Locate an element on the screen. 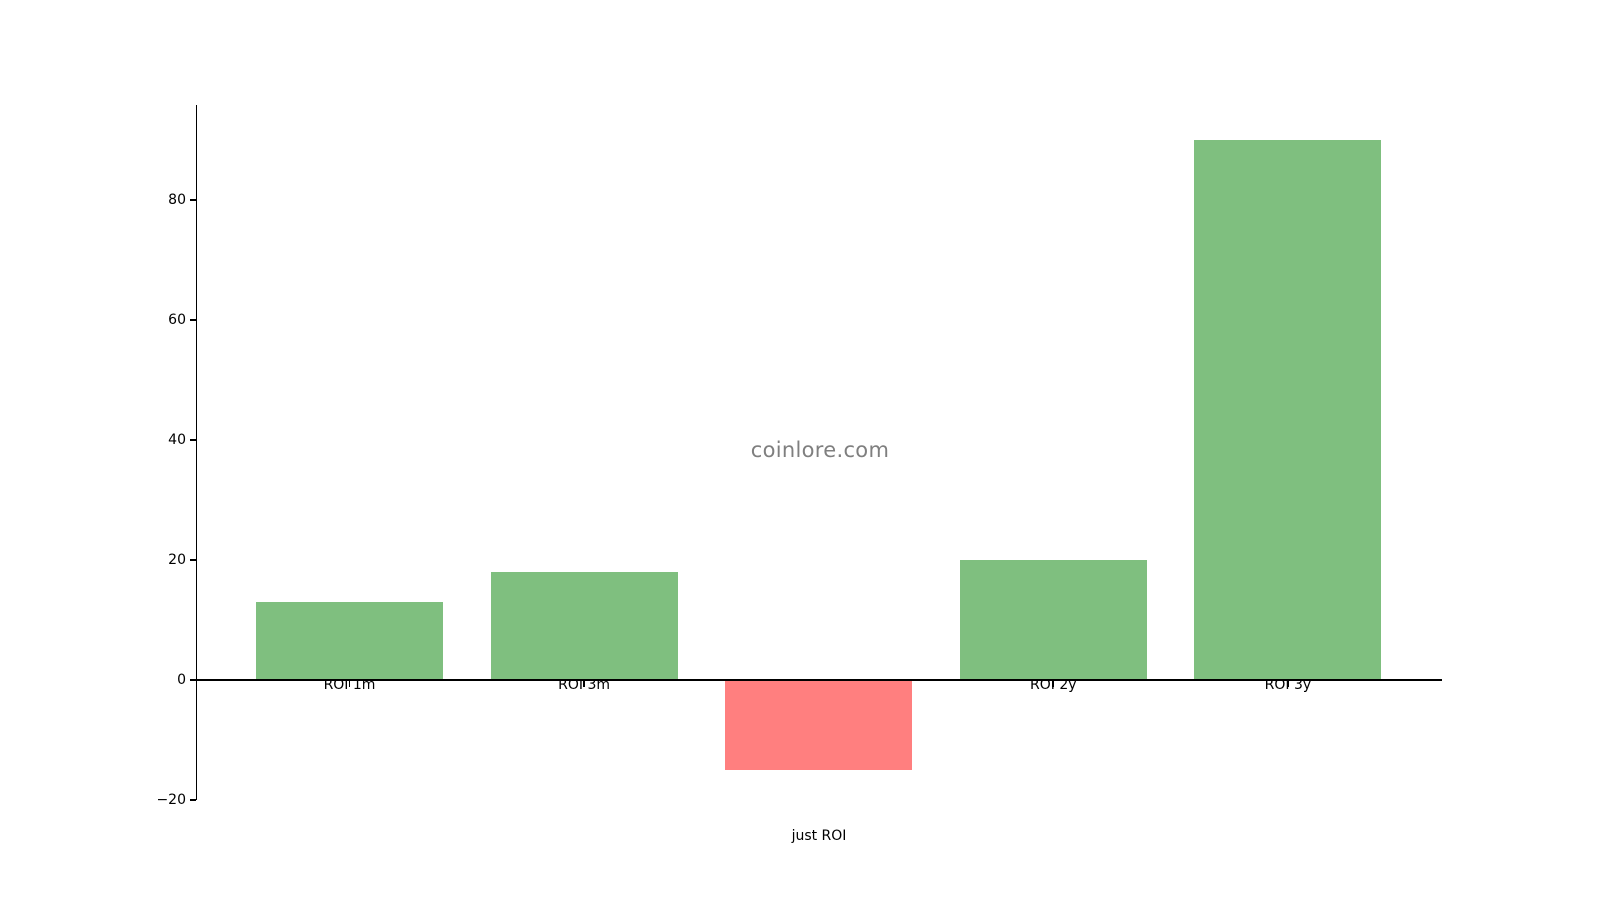 The width and height of the screenshot is (1600, 900). y-tick-label: −20 is located at coordinates (171, 800).